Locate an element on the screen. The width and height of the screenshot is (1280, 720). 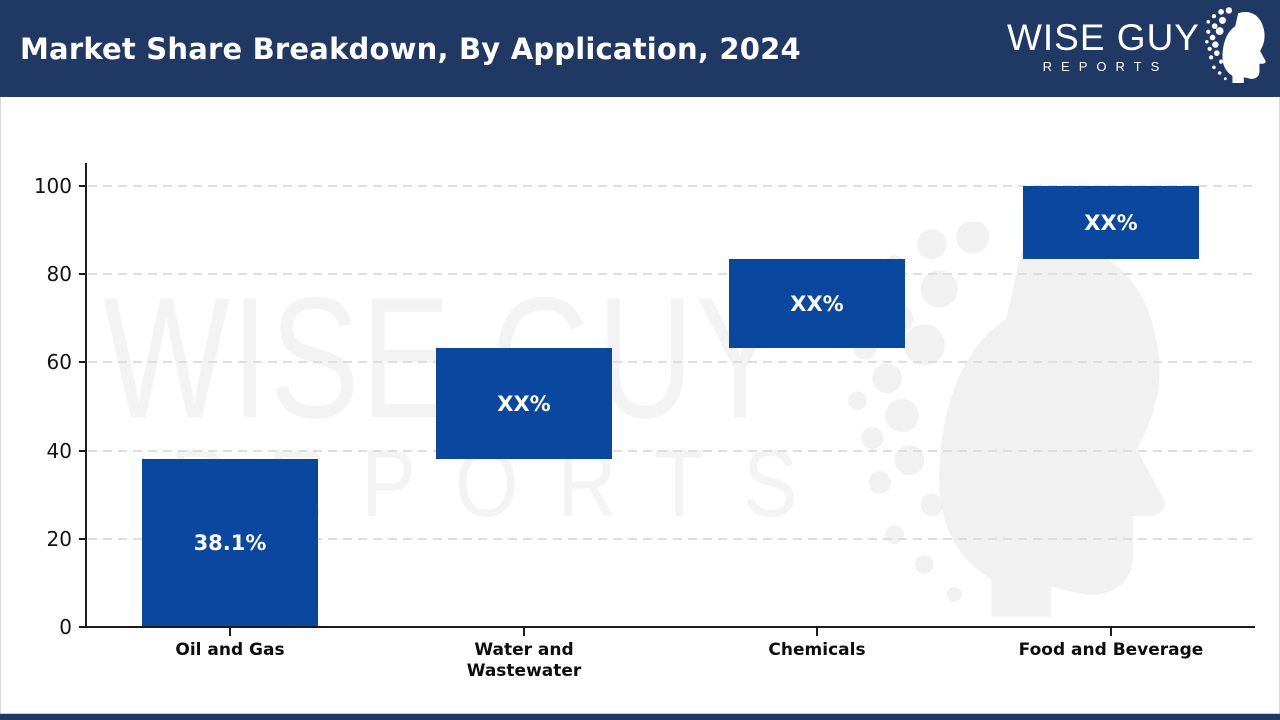
footer-bar is located at coordinates (640, 716).